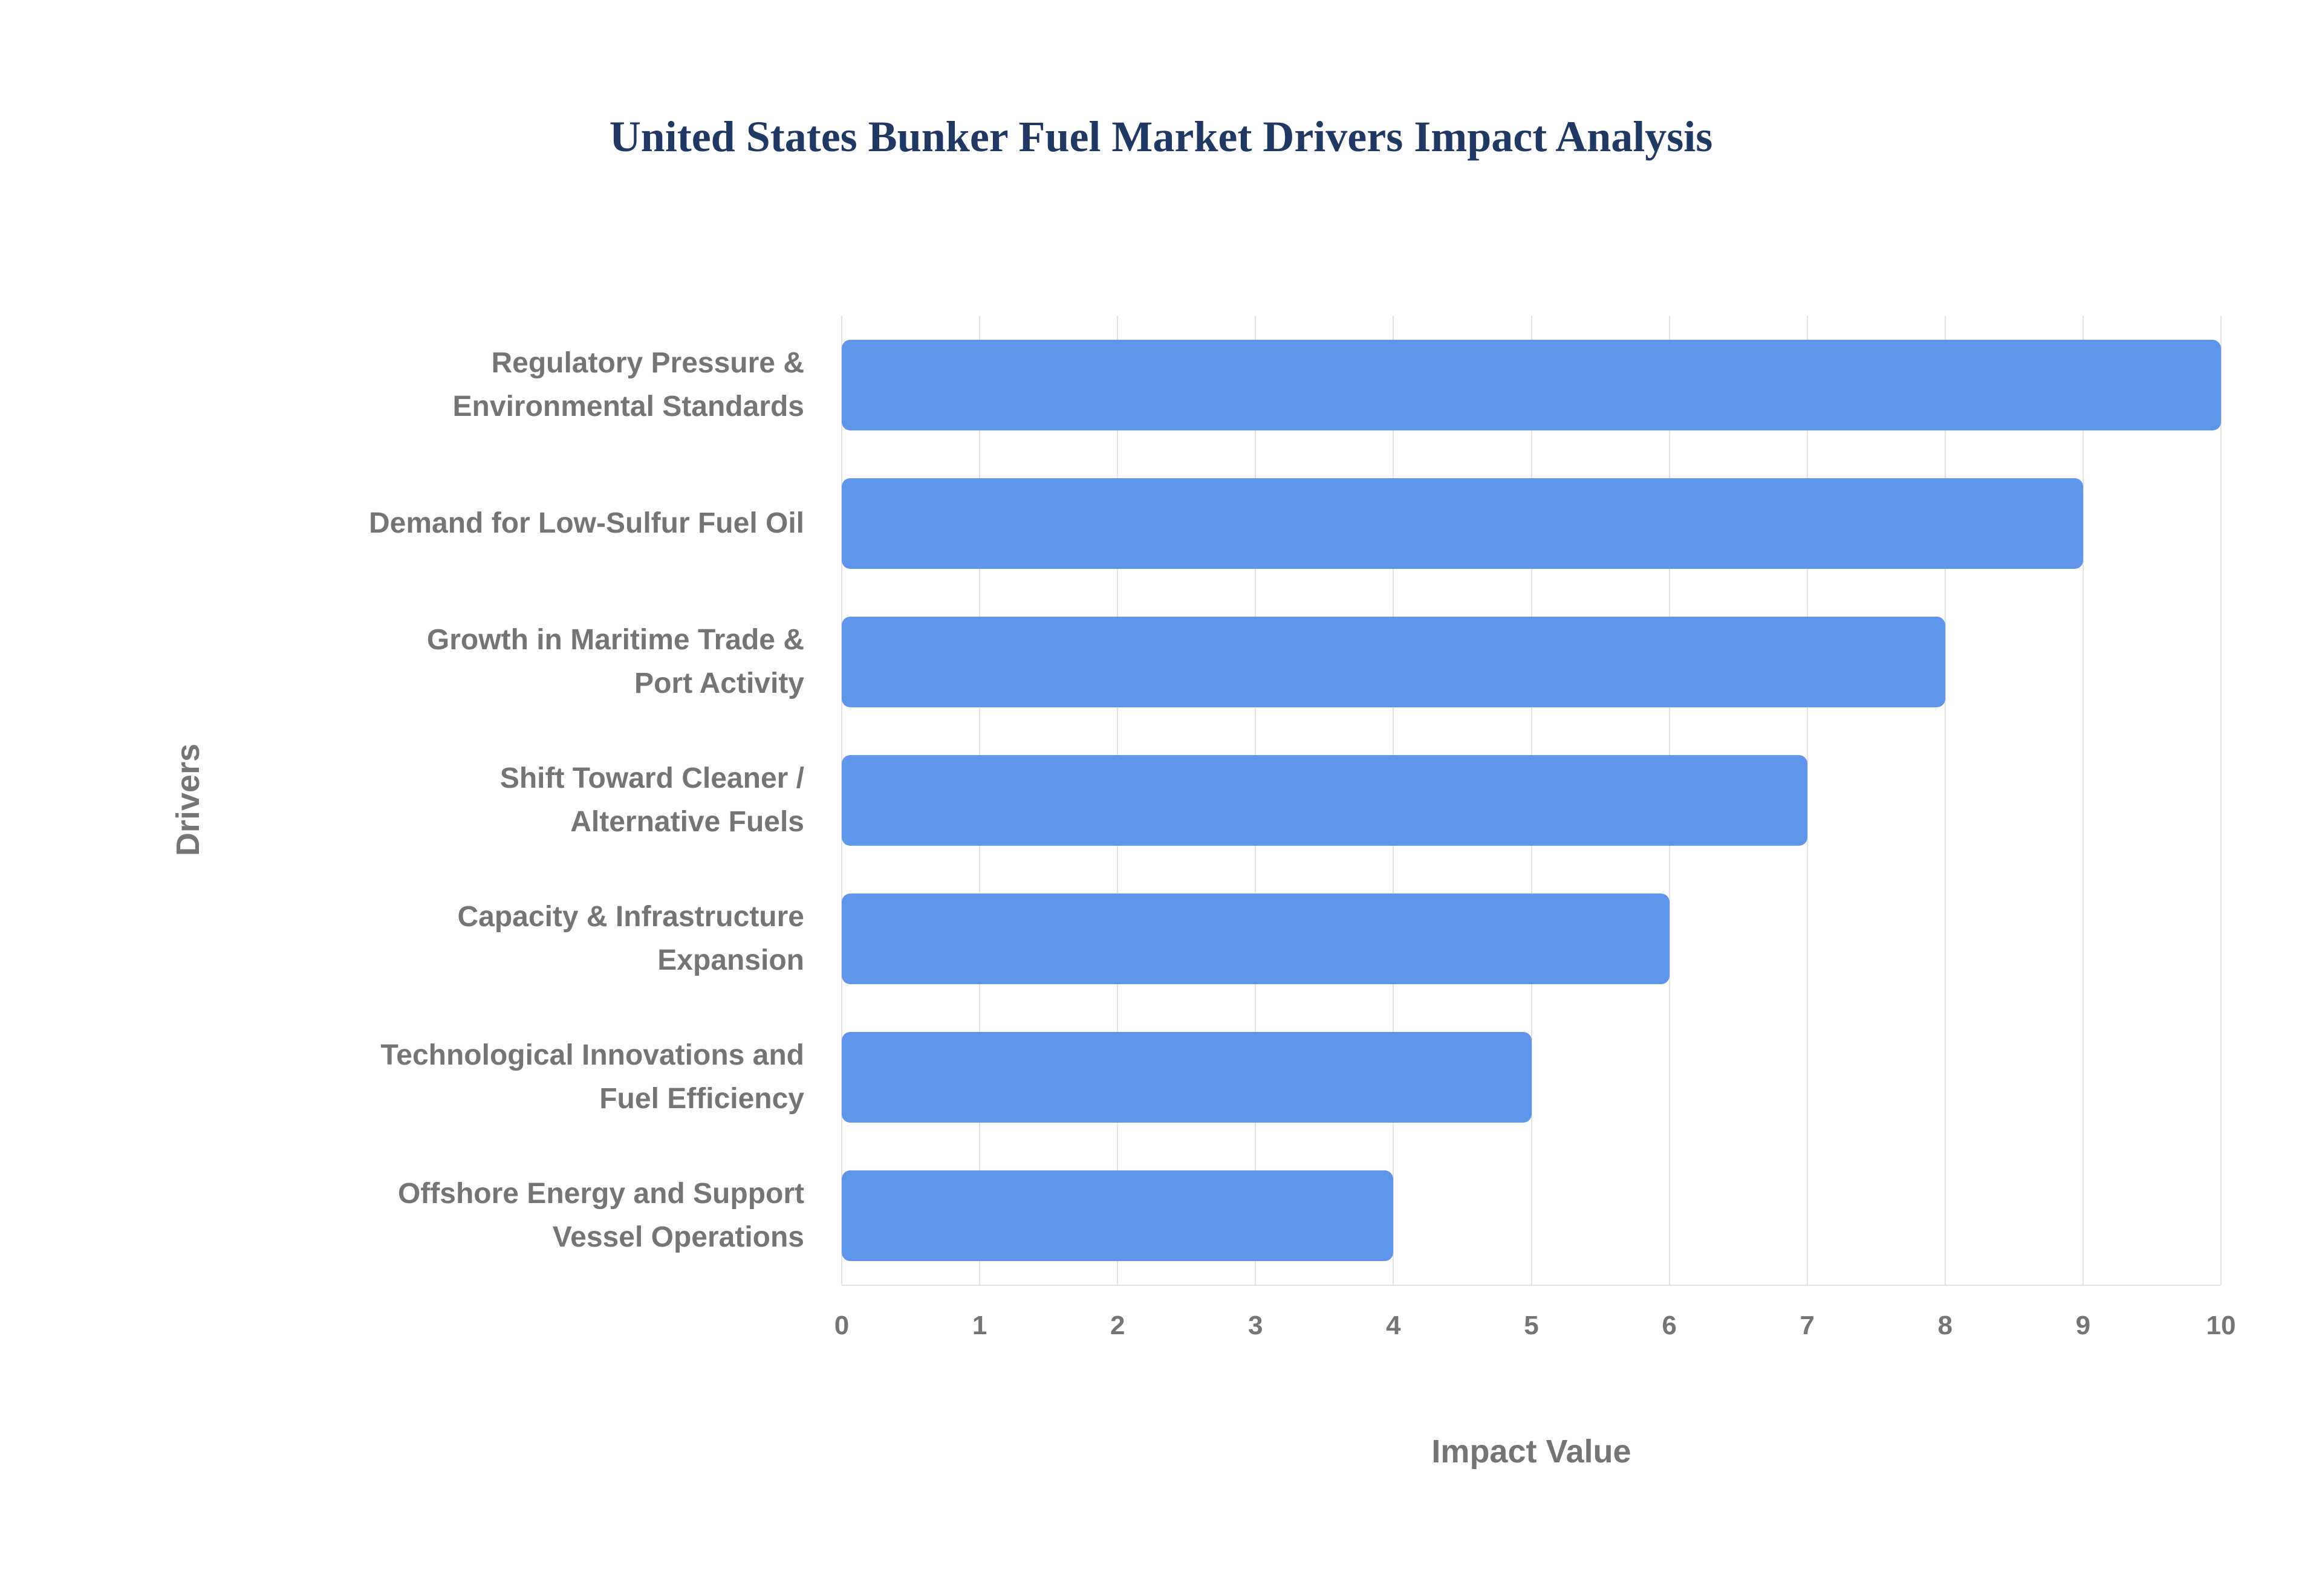 This screenshot has height=1596, width=2322. What do you see at coordinates (586, 523) in the screenshot?
I see `category-label: Demand for Low-Sulfur Fuel Oil` at bounding box center [586, 523].